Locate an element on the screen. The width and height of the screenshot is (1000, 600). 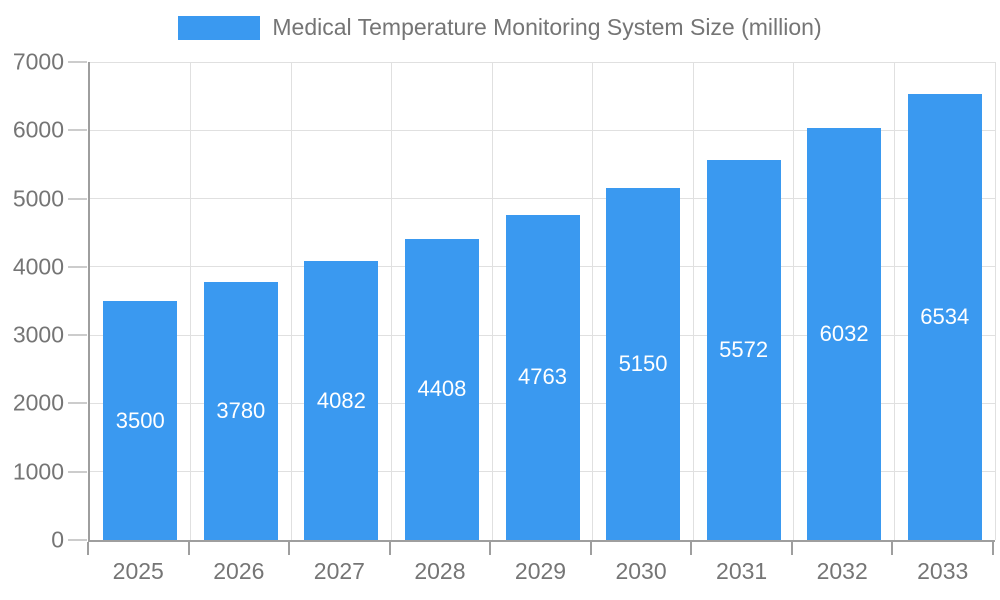
bar-value-label: 4408 is located at coordinates (442, 389).